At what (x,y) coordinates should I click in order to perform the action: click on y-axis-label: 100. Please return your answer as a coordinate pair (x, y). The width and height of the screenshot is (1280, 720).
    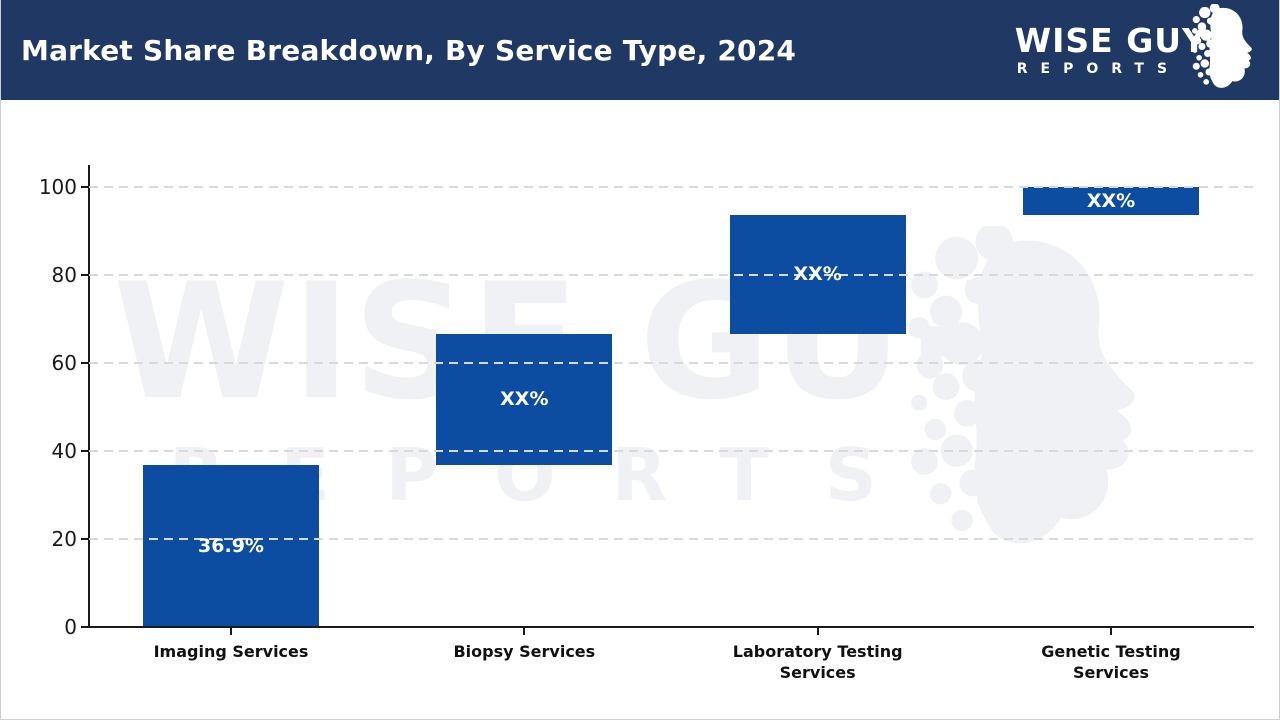
    Looking at the image, I should click on (57, 187).